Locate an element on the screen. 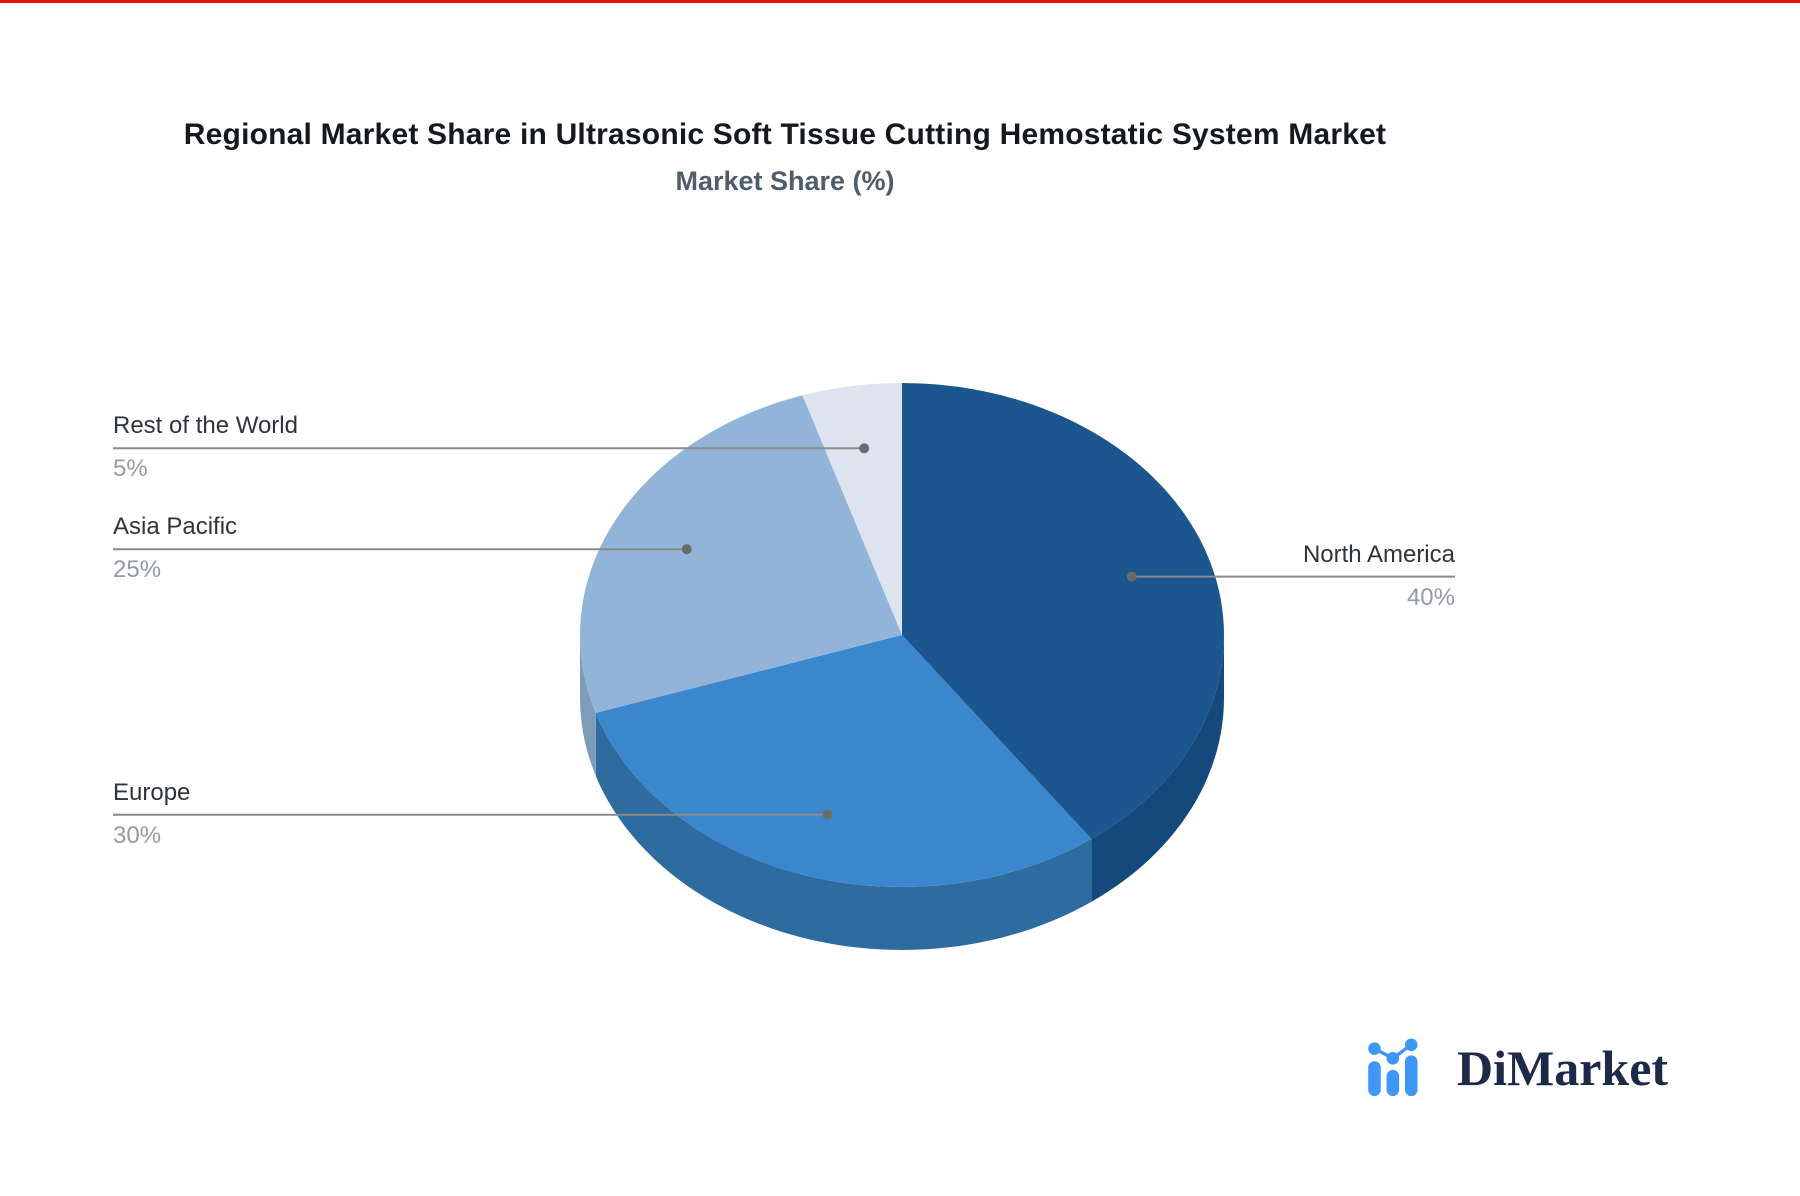 The width and height of the screenshot is (1800, 1196). brand-logo: DiMarket is located at coordinates (1517, 1068).